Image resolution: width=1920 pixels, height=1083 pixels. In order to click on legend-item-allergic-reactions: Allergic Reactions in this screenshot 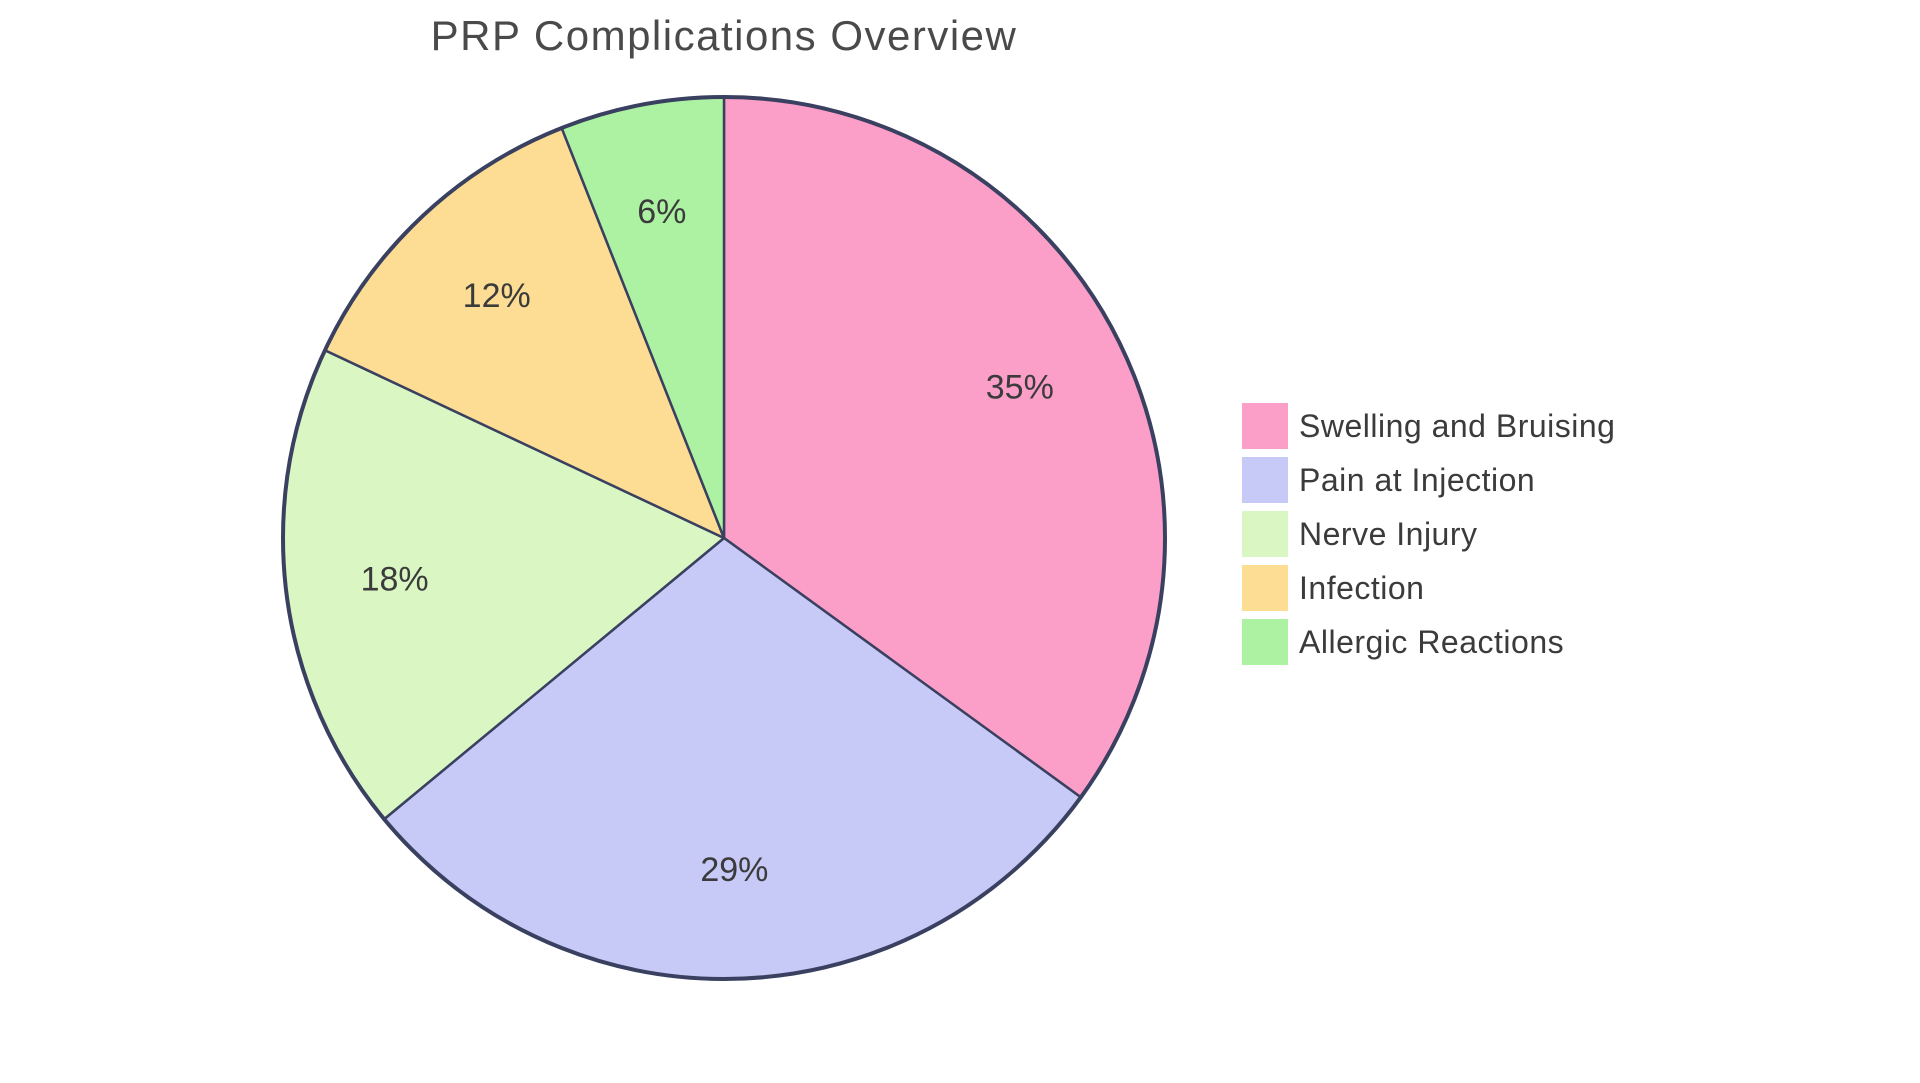, I will do `click(1428, 642)`.